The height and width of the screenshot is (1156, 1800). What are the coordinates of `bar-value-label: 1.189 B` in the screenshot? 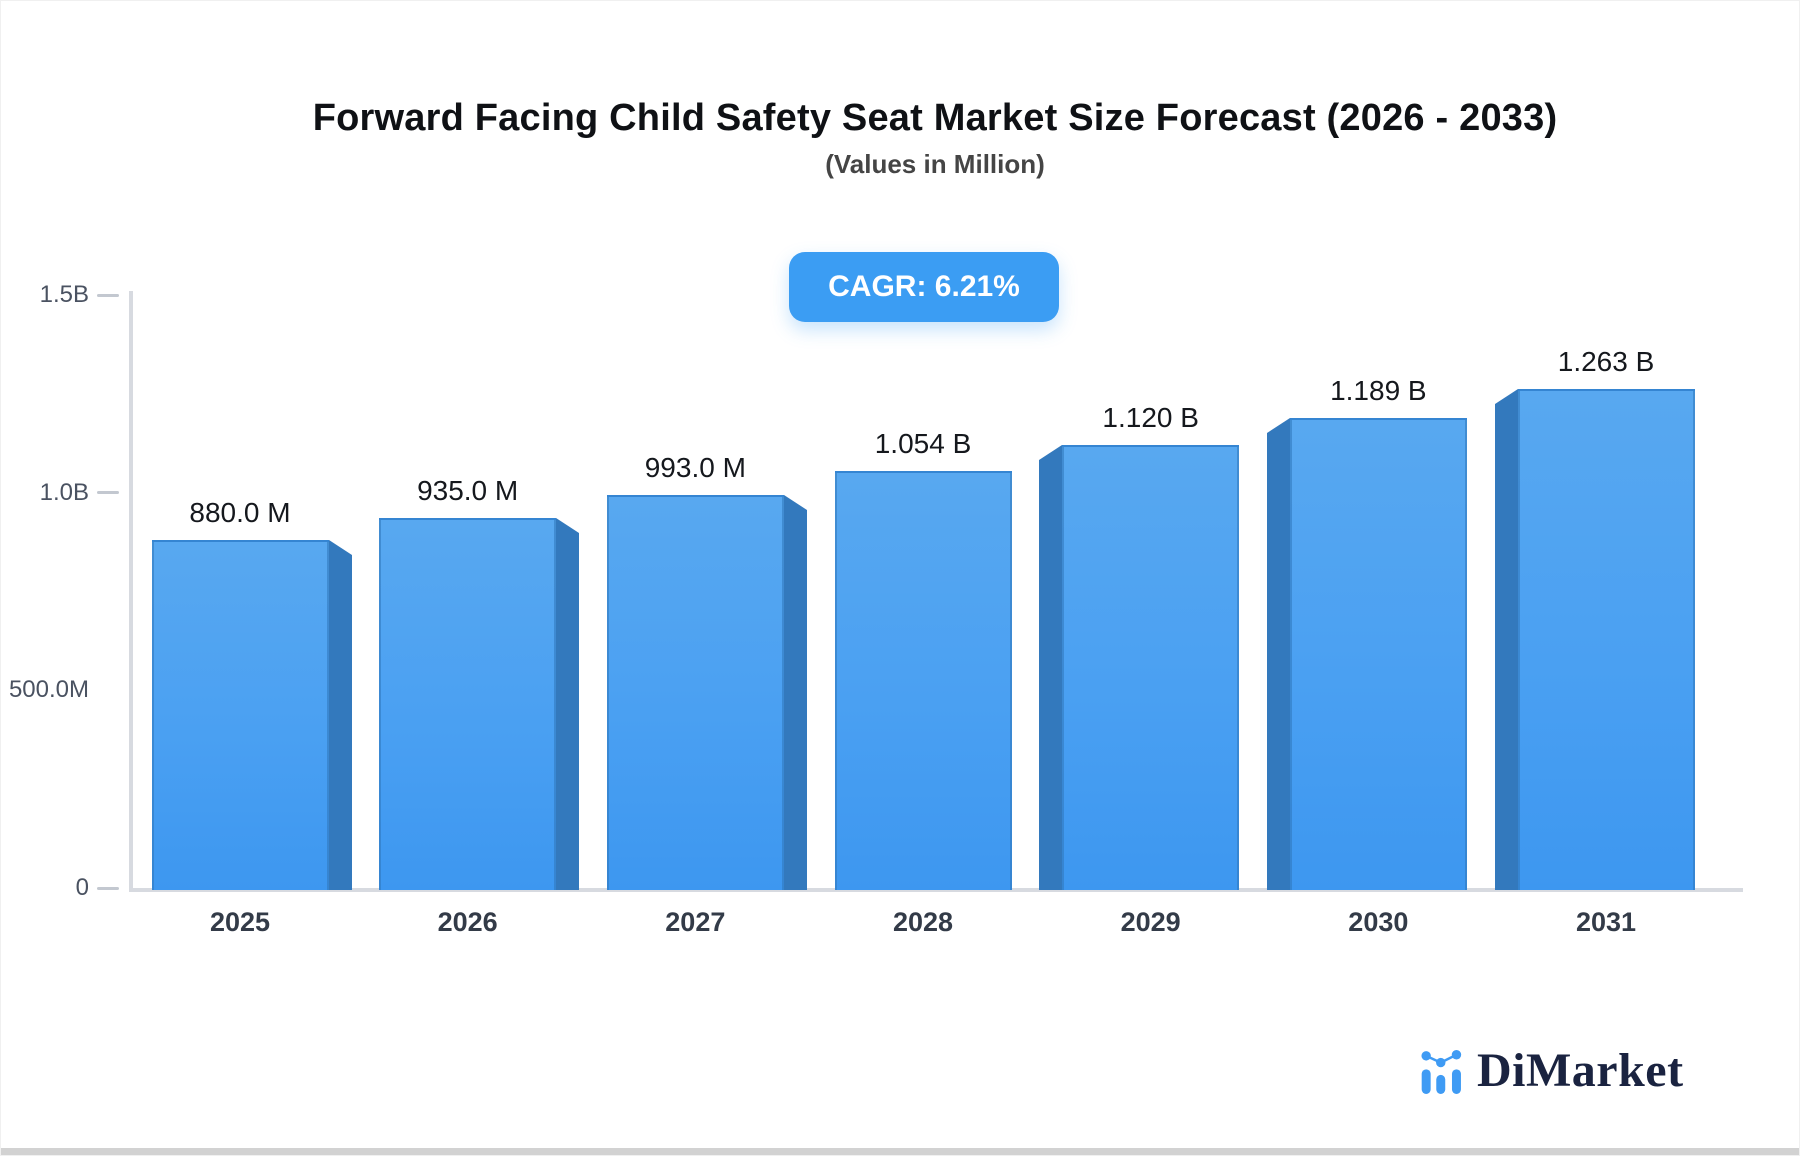 It's located at (1378, 390).